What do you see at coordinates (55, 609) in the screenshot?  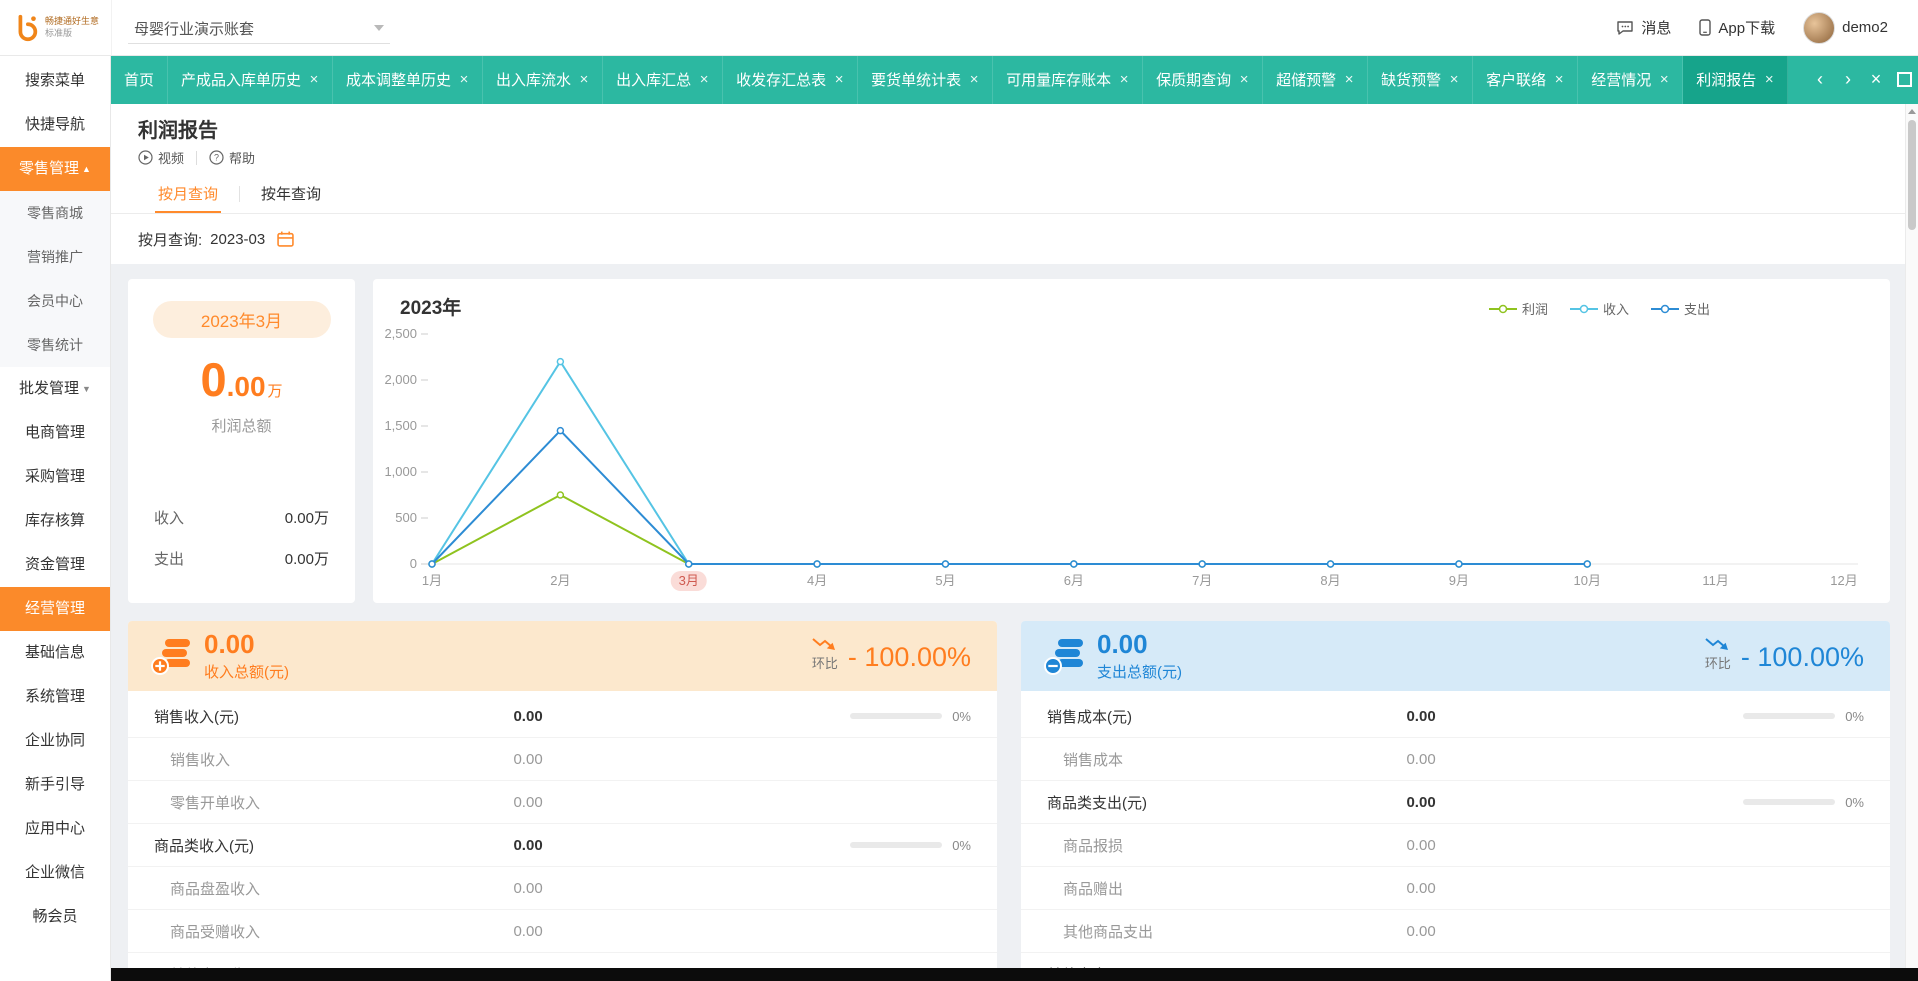 I see `sidebar-item-经营管理: 经营管理` at bounding box center [55, 609].